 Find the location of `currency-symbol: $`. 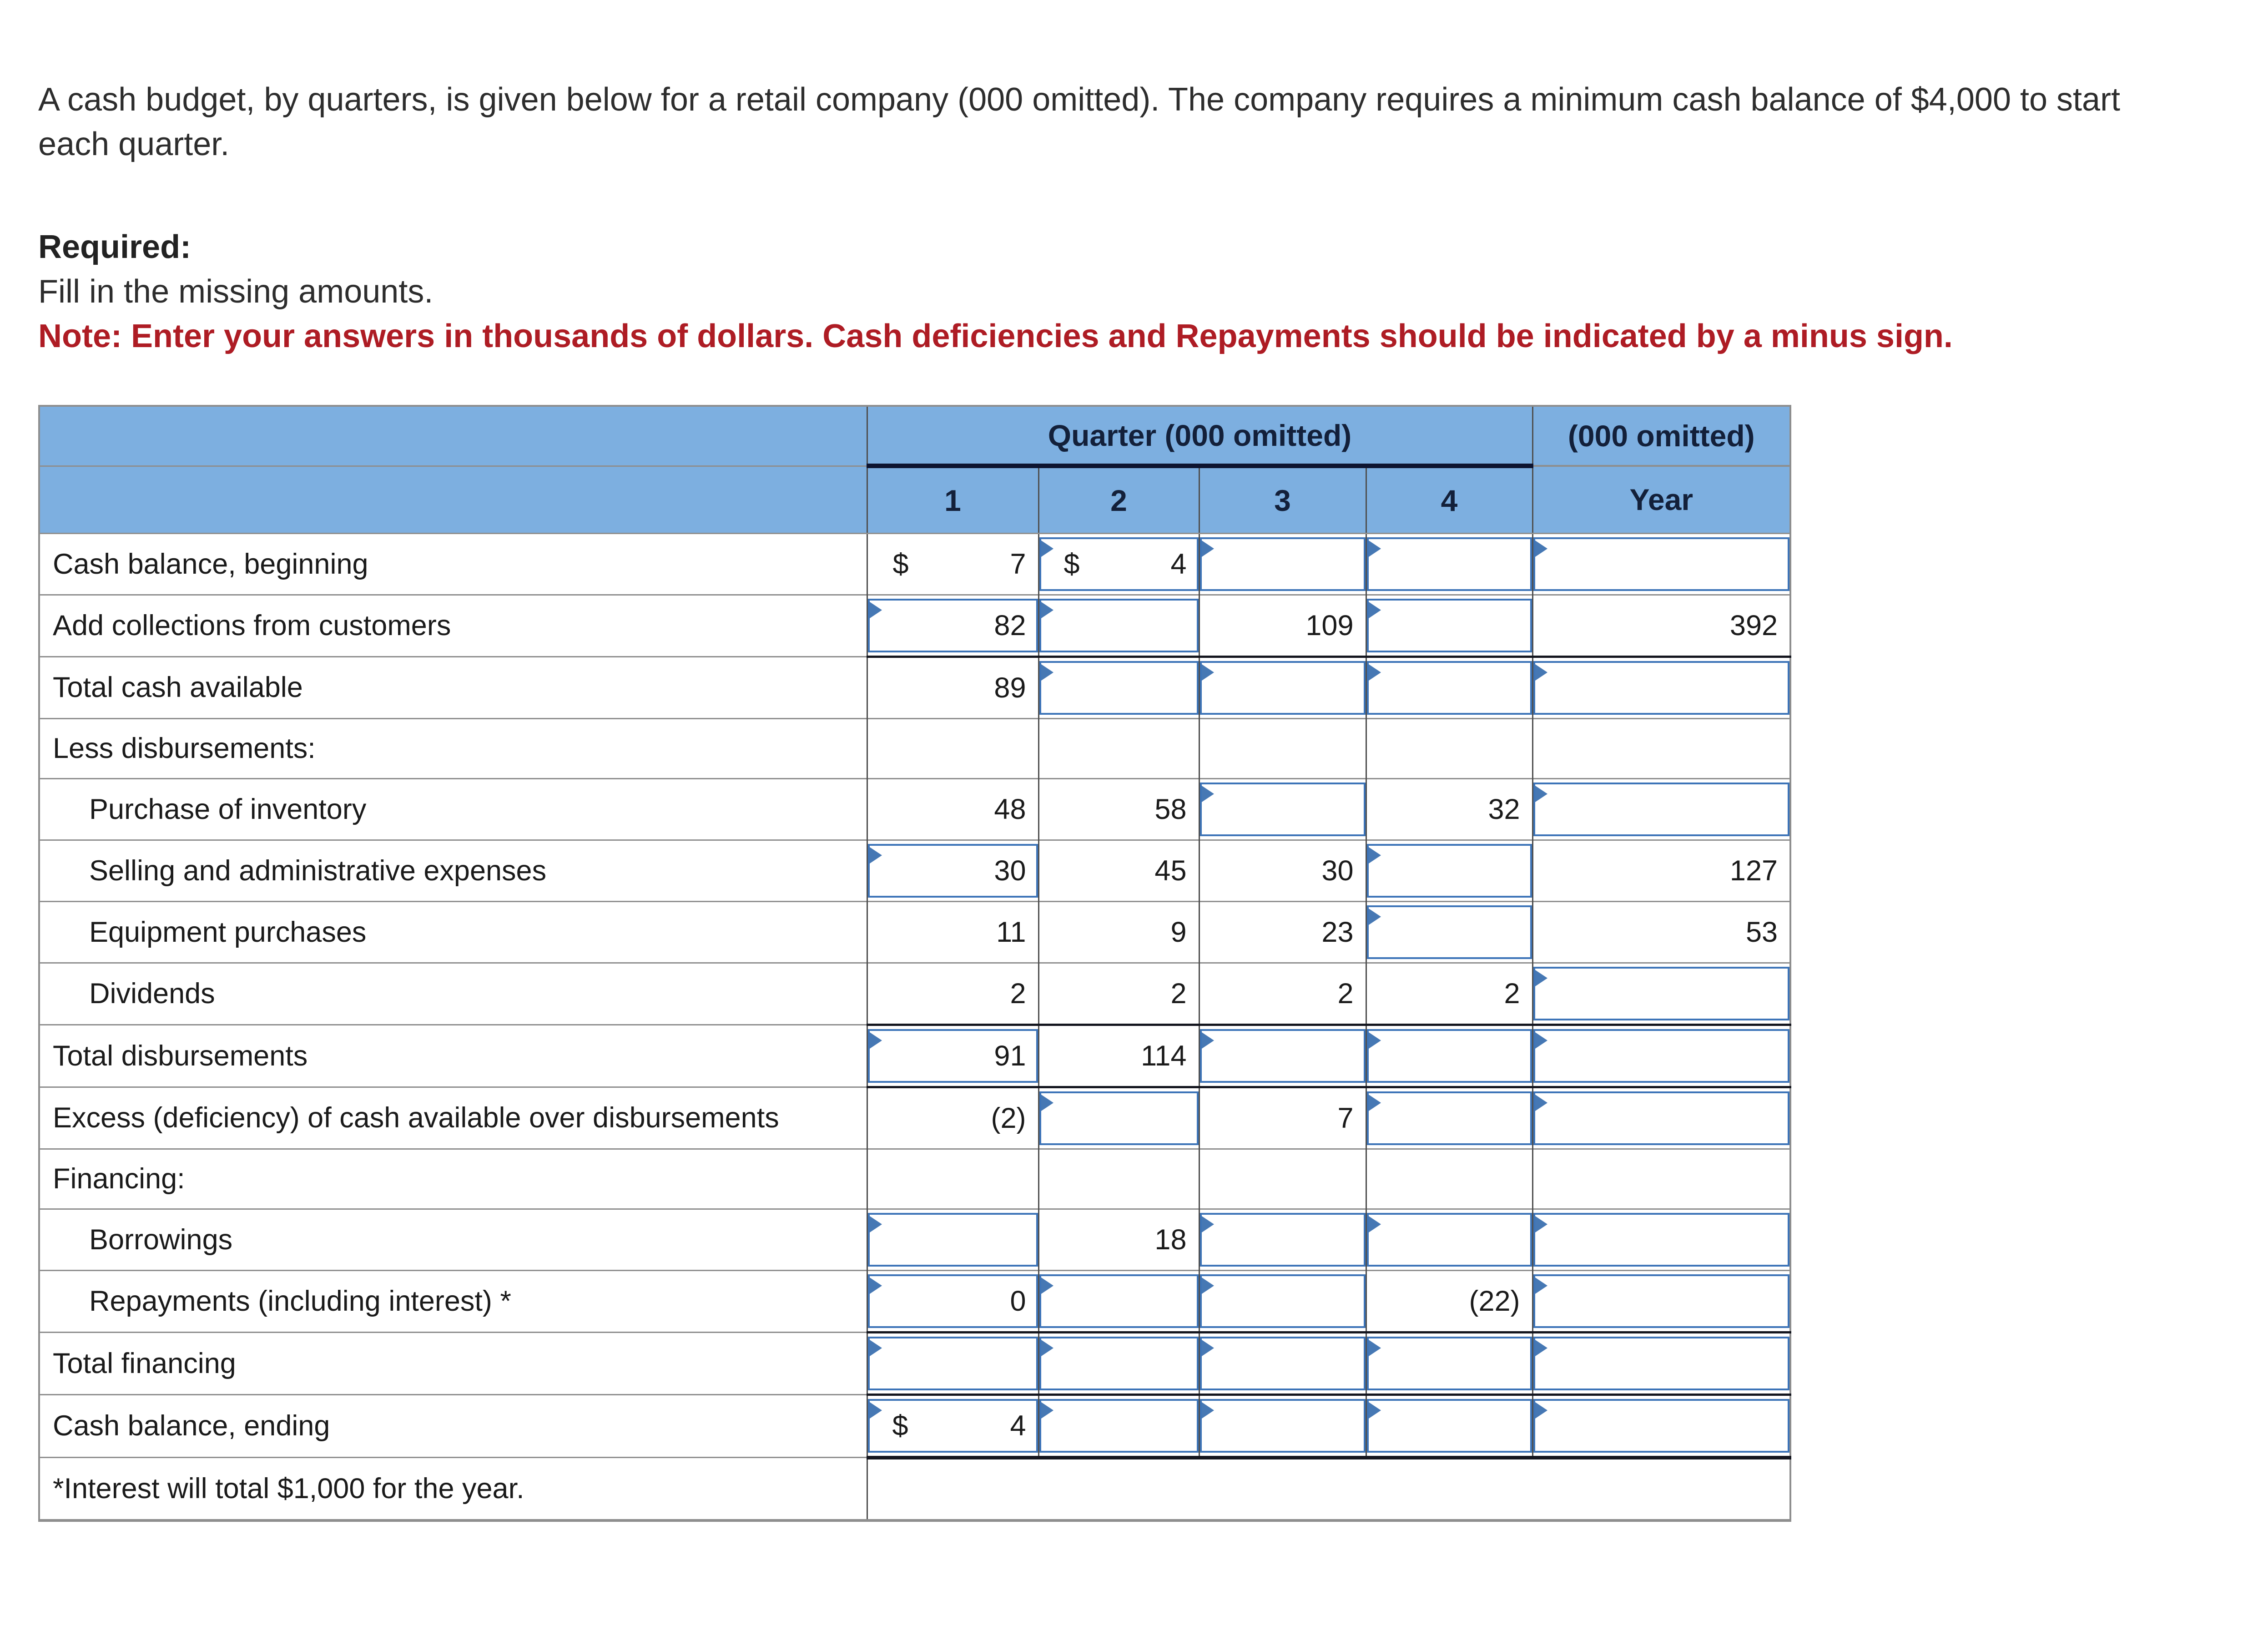

currency-symbol: $ is located at coordinates (1072, 564).